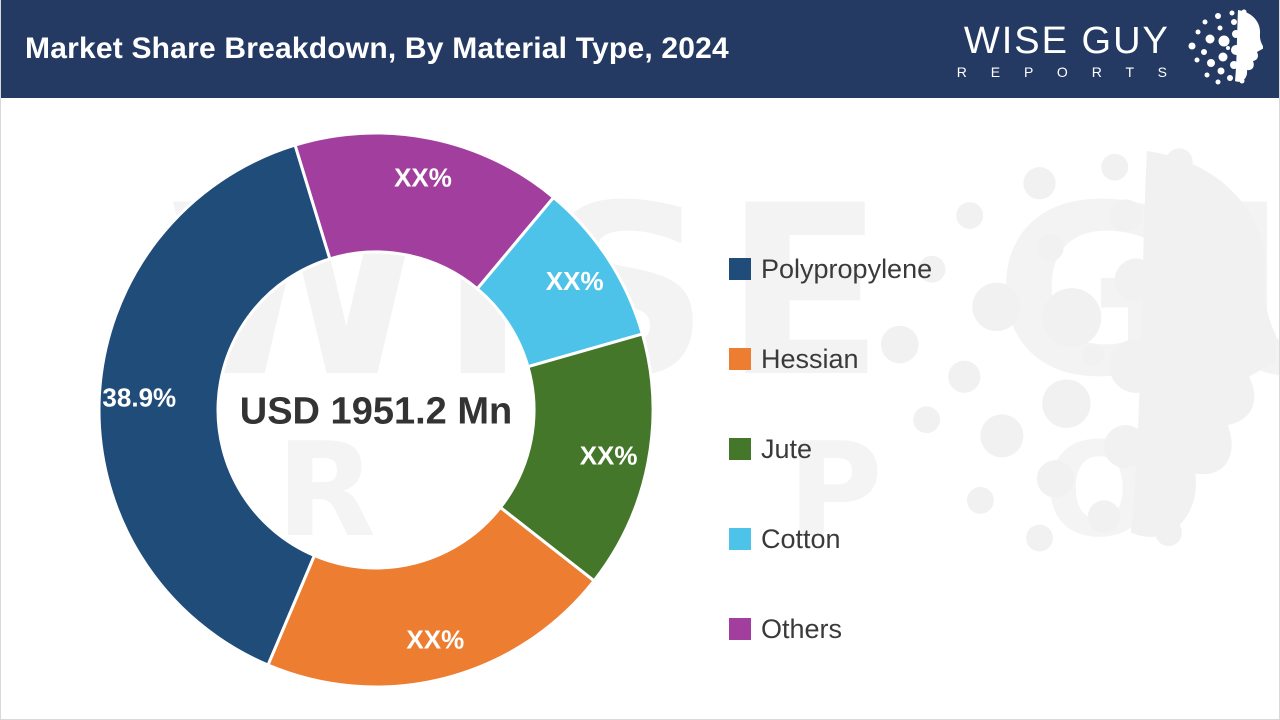  What do you see at coordinates (139, 398) in the screenshot?
I see `slice-label-polypropylene: 38.9%` at bounding box center [139, 398].